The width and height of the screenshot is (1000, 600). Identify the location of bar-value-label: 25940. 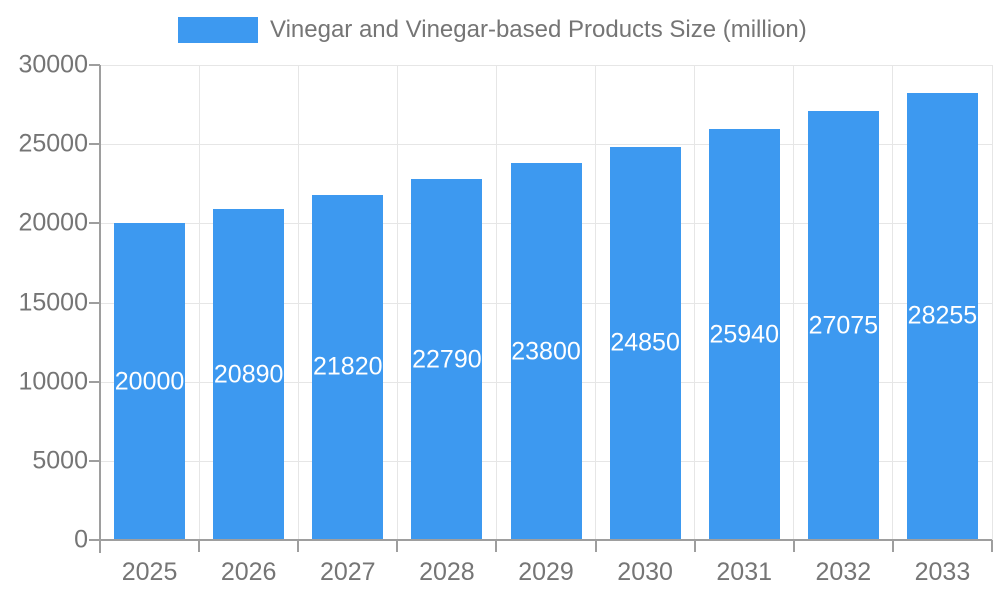
(744, 334).